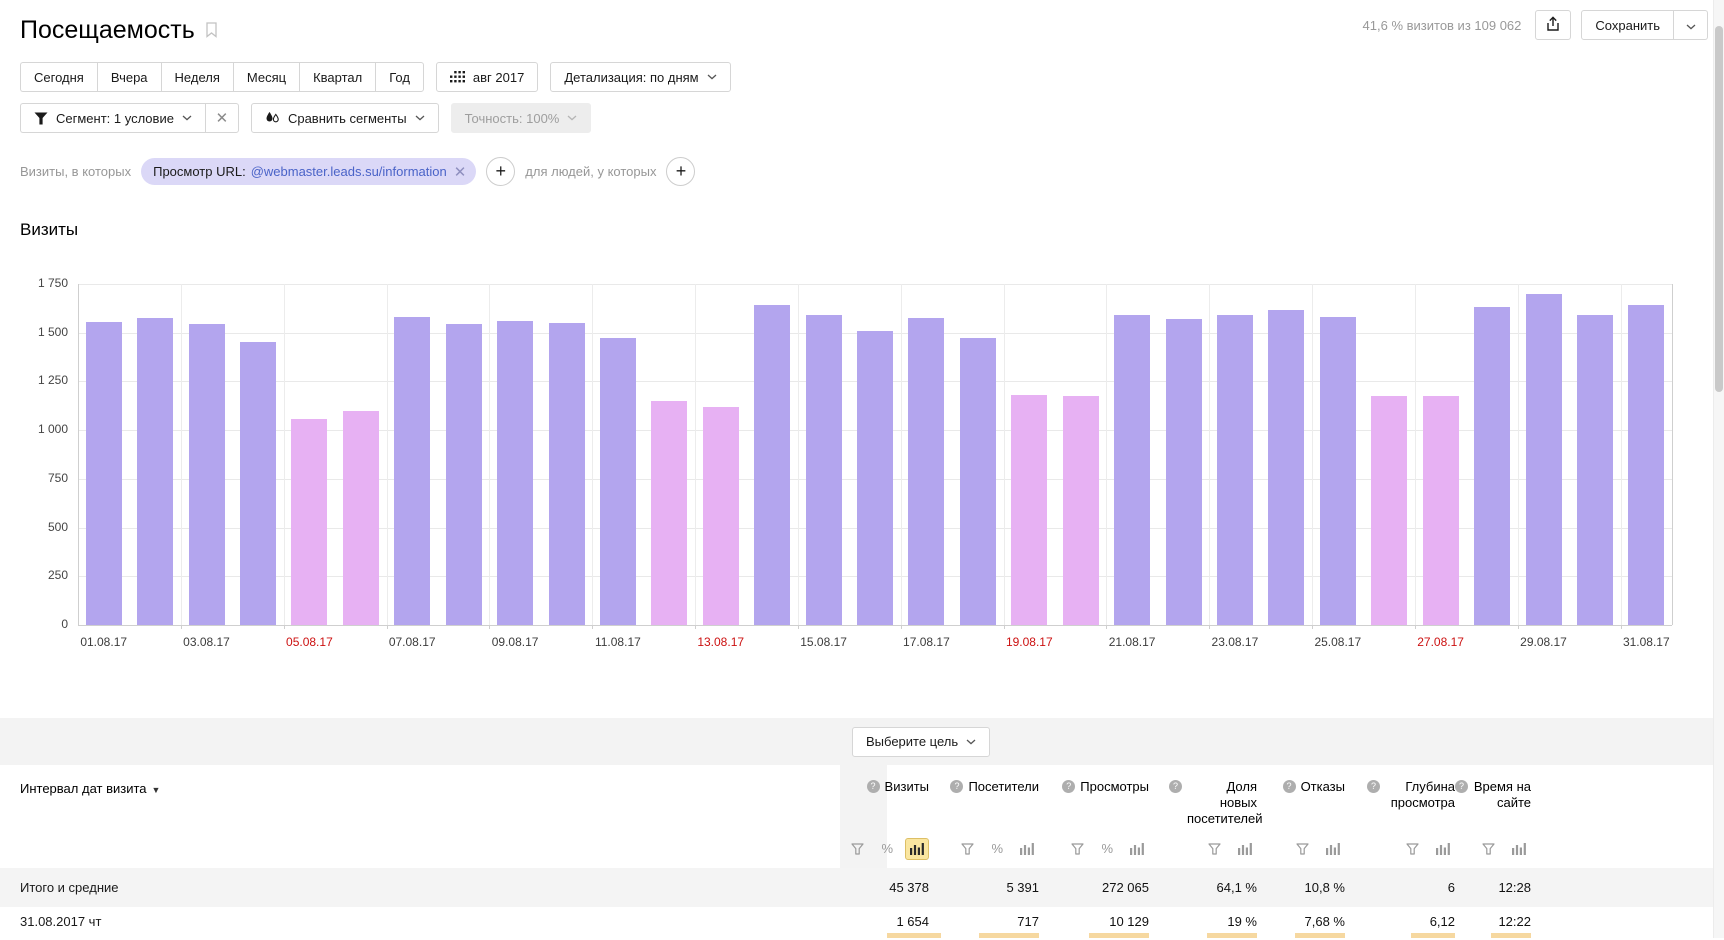  I want to click on bar-17.08.17, so click(926, 471).